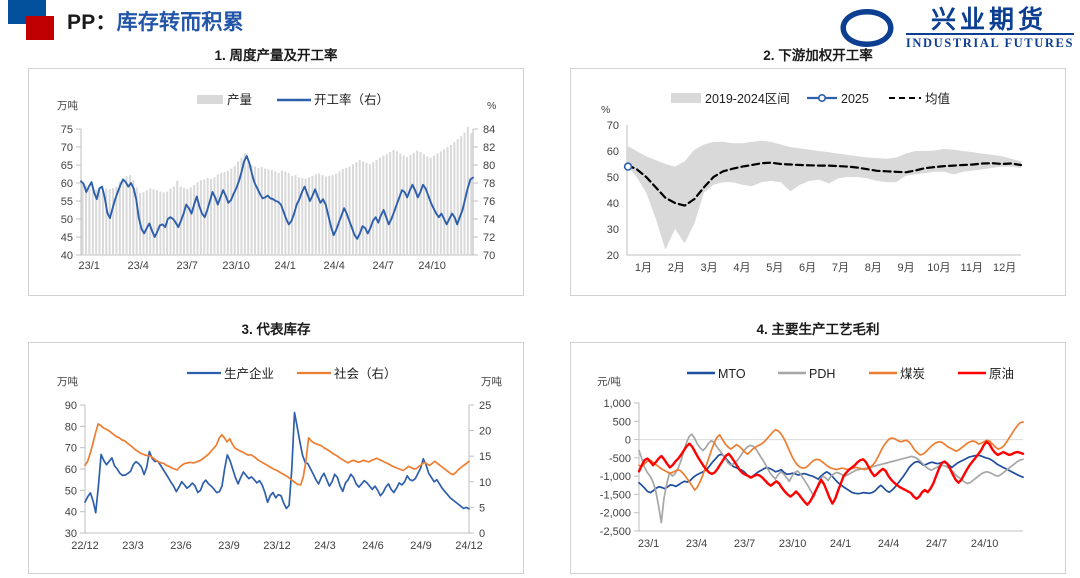 Image resolution: width=1080 pixels, height=578 pixels. What do you see at coordinates (1004, 268) in the screenshot?
I see `svg-text: 12月` at bounding box center [1004, 268].